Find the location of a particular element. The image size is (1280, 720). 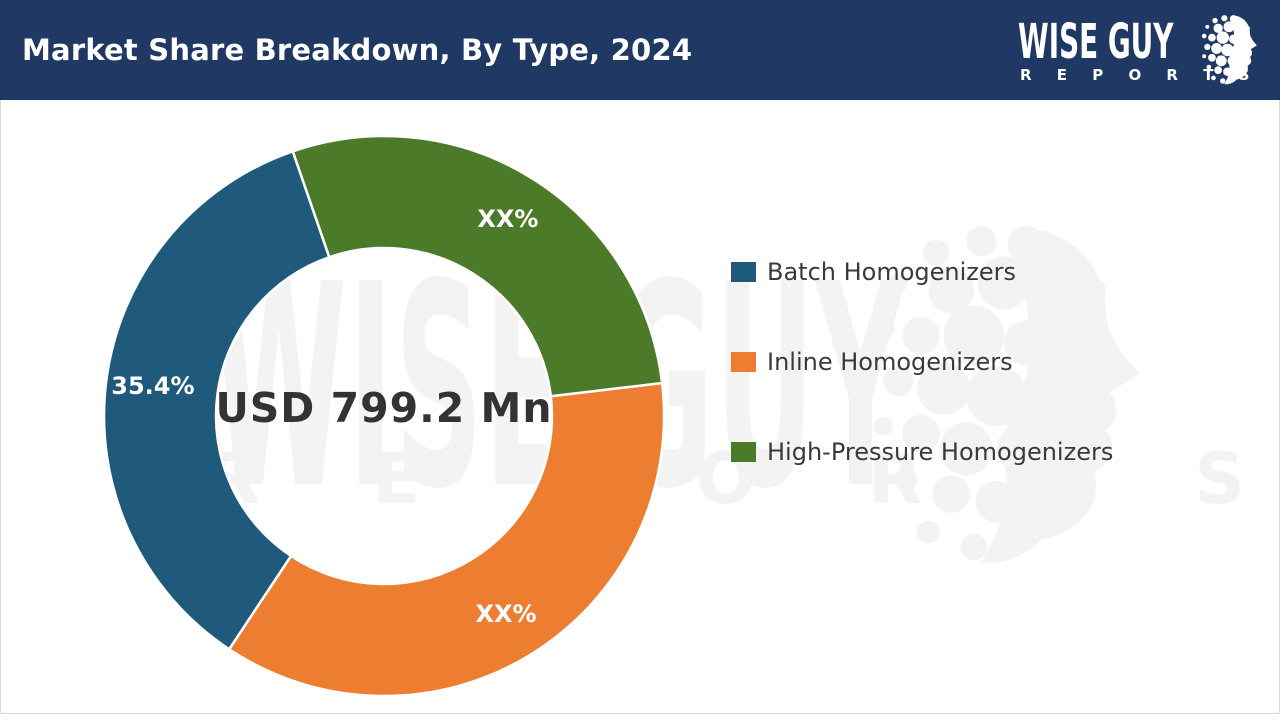

legend-item-high-pressure: High-Pressure Homogenizers is located at coordinates (922, 452).